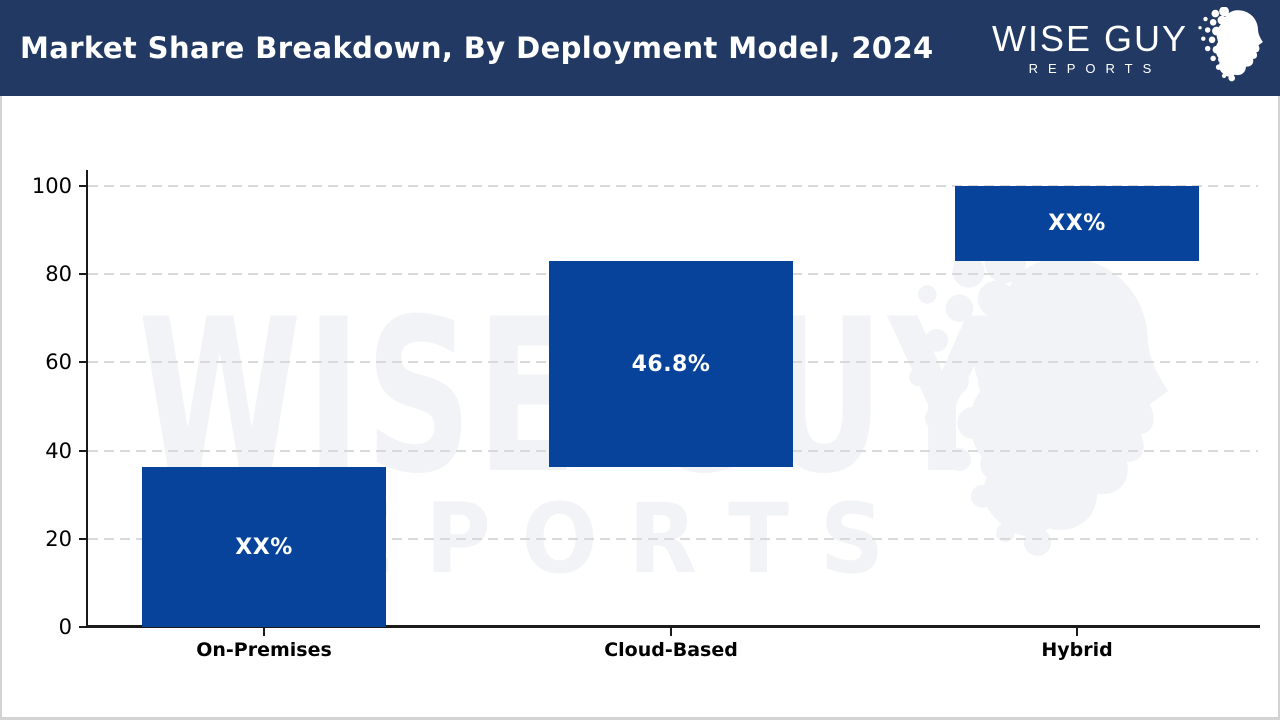 Image resolution: width=1280 pixels, height=720 pixels. I want to click on page-left-edge, so click(1, 408).